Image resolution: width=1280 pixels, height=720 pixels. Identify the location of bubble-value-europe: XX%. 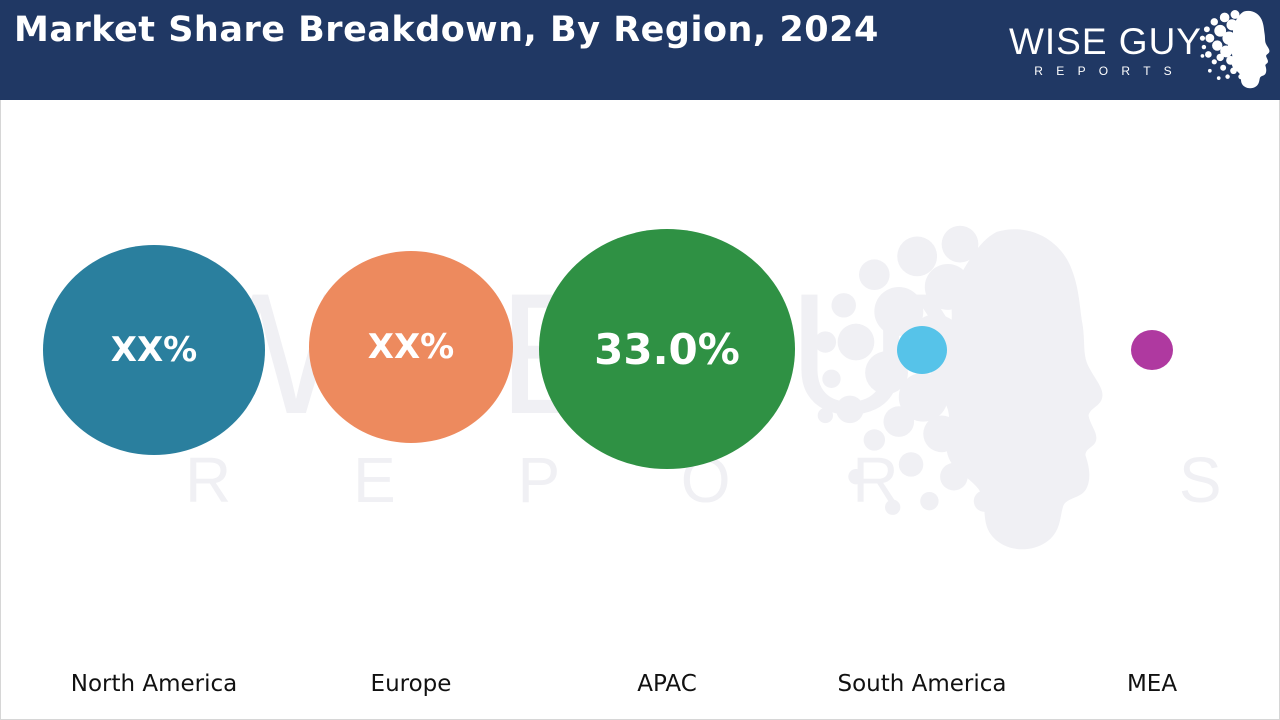
(411, 347).